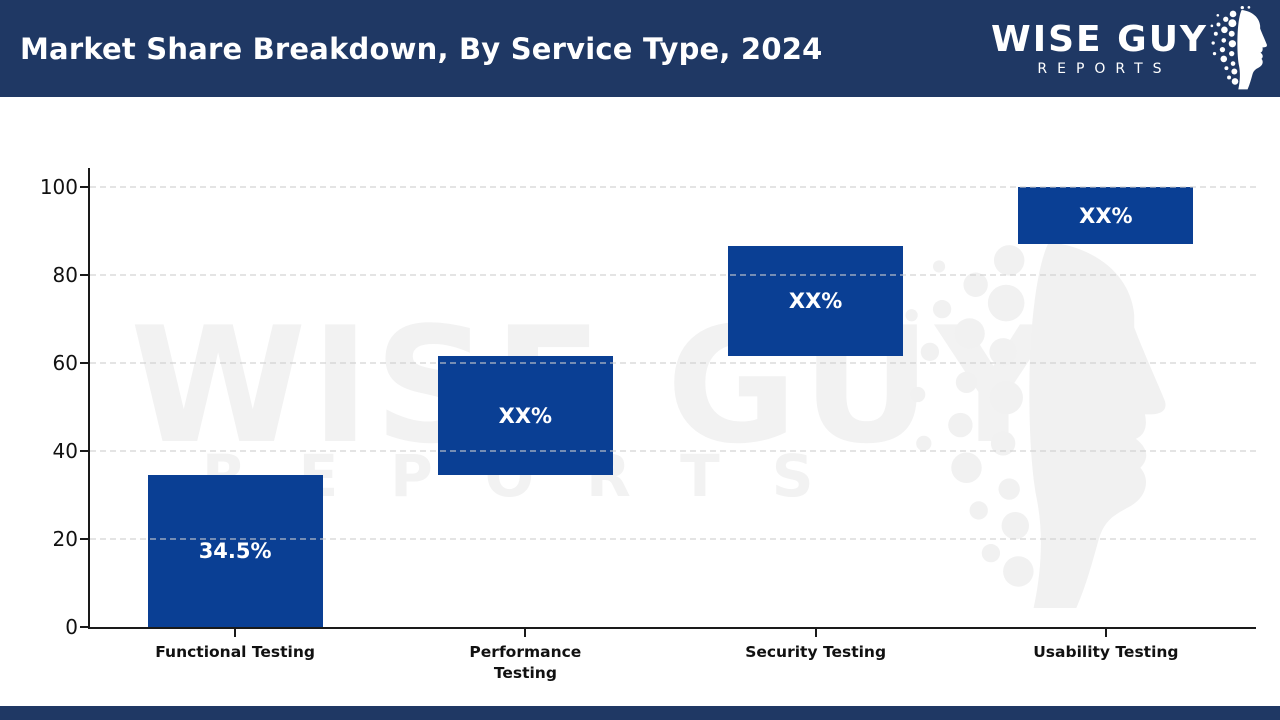  What do you see at coordinates (65, 363) in the screenshot?
I see `y-tick-label: 60` at bounding box center [65, 363].